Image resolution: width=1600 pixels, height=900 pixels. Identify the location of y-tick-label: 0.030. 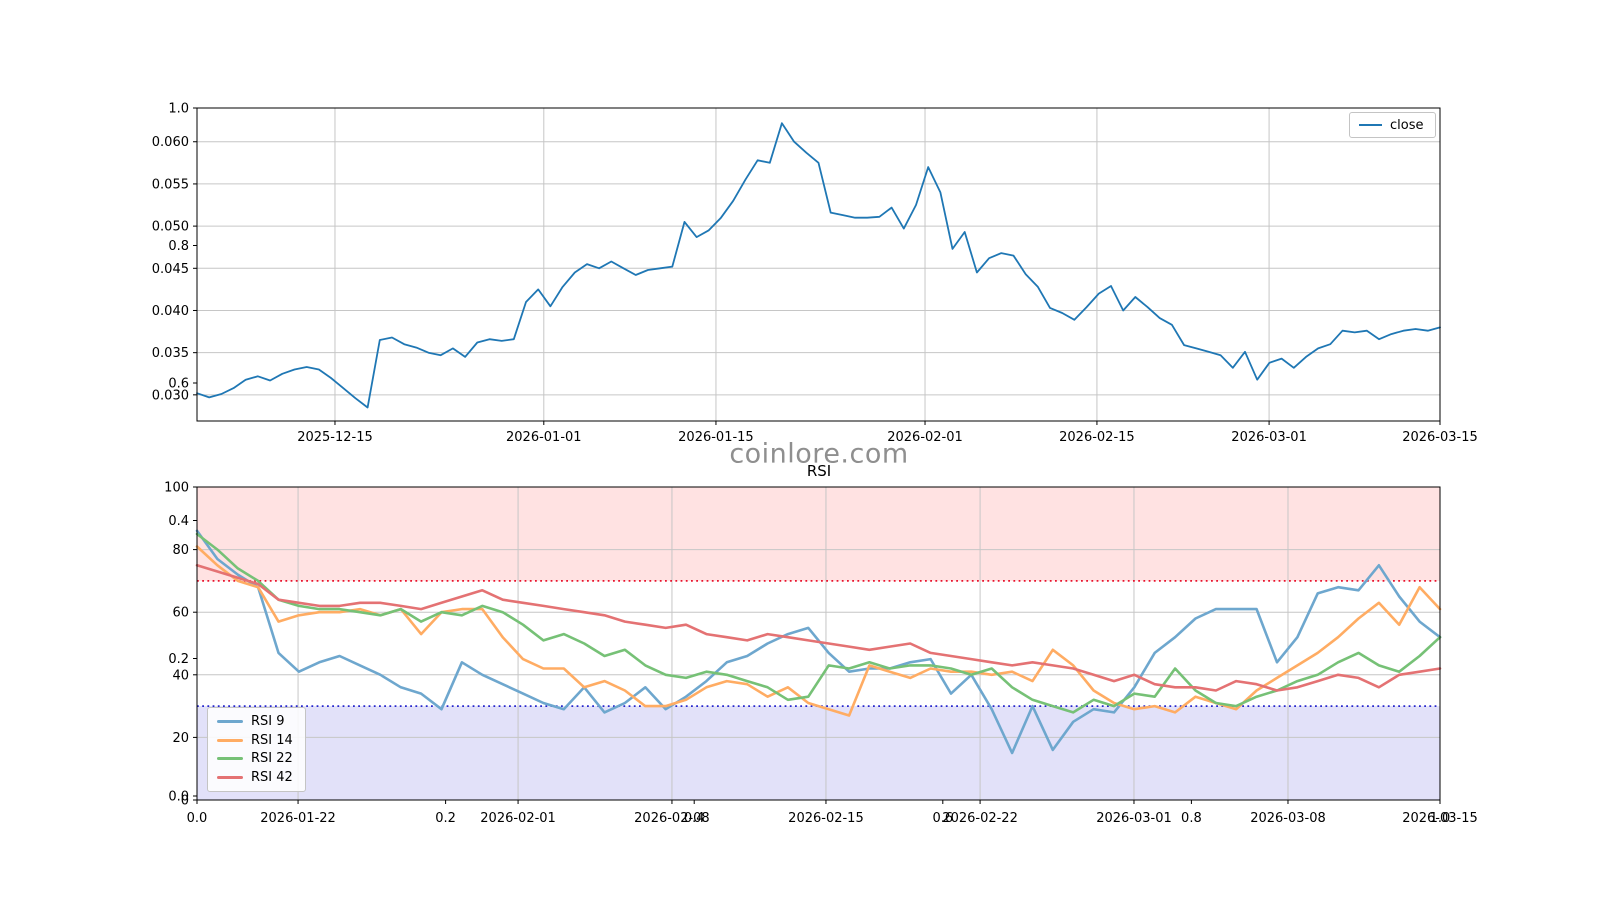
(170, 395).